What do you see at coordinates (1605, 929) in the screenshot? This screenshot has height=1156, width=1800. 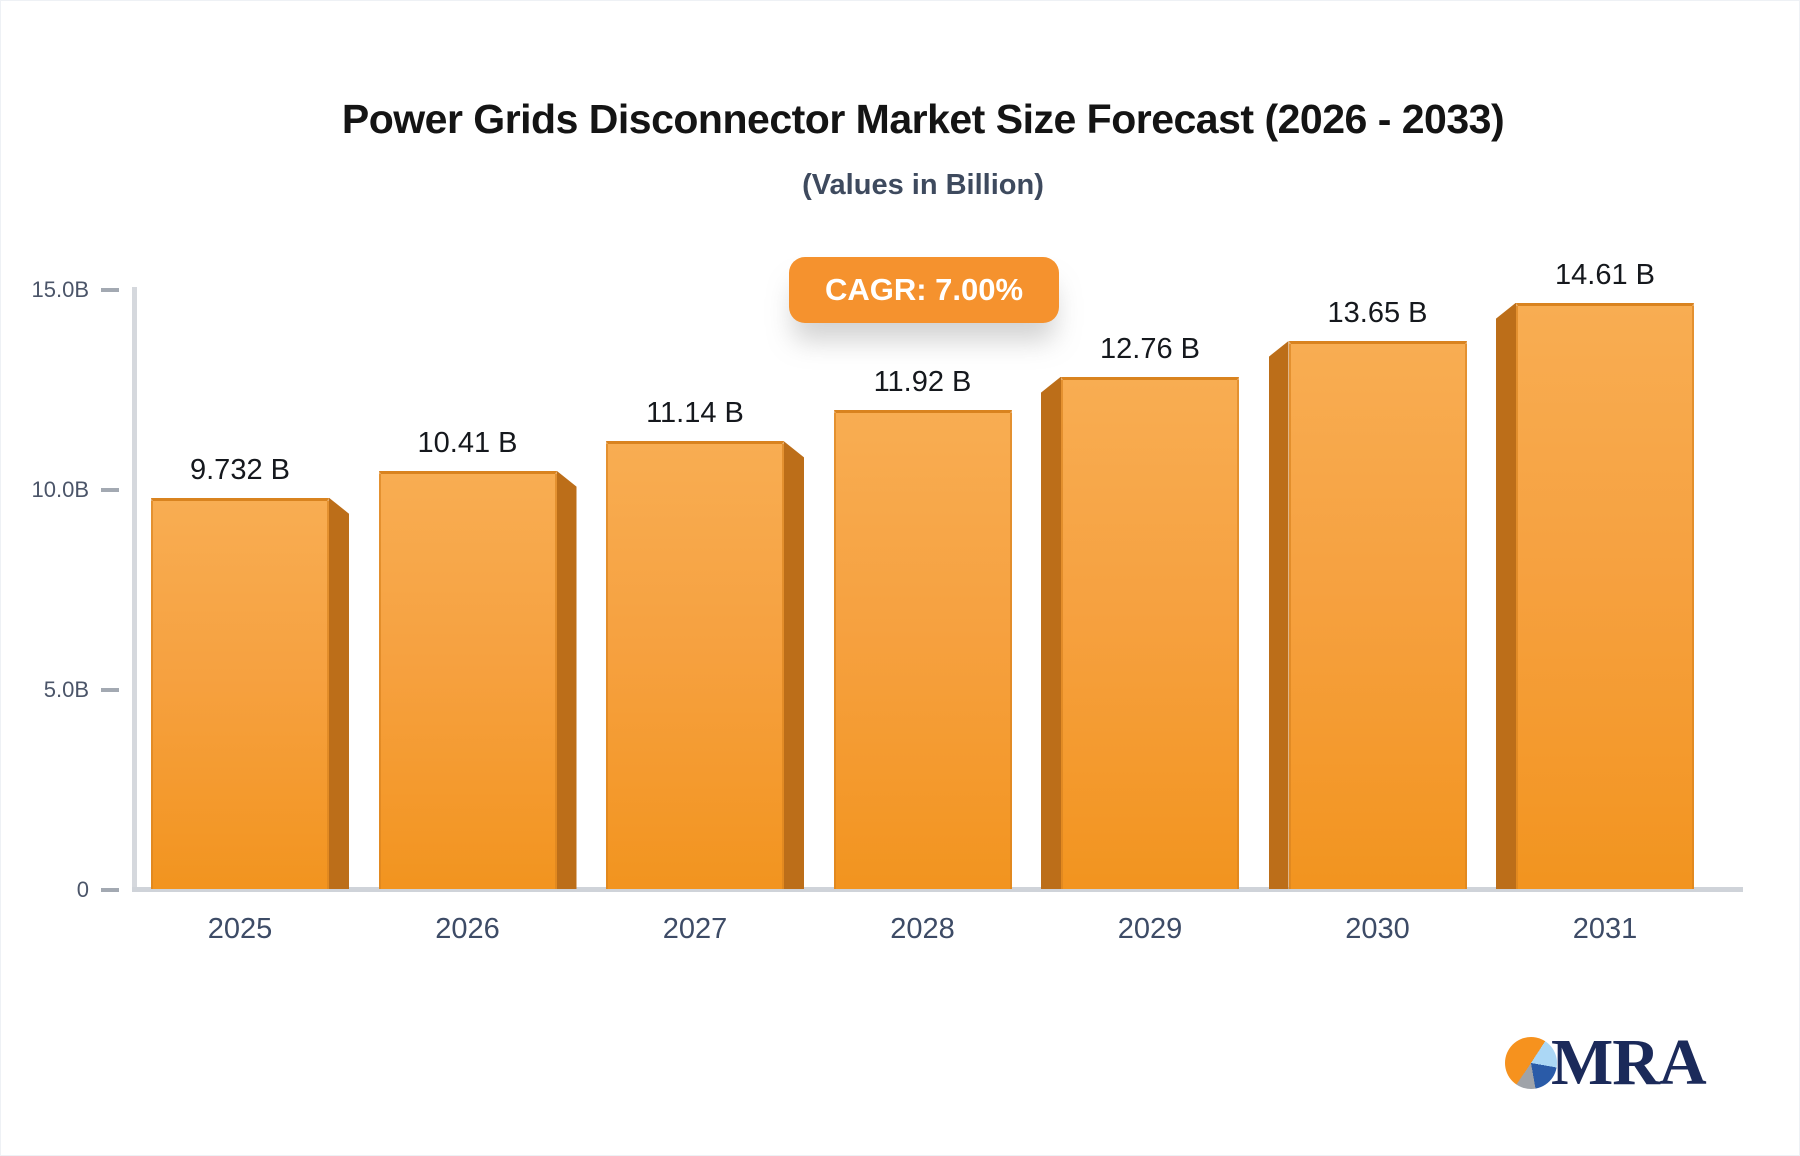 I see `x-axis-label: 2031` at bounding box center [1605, 929].